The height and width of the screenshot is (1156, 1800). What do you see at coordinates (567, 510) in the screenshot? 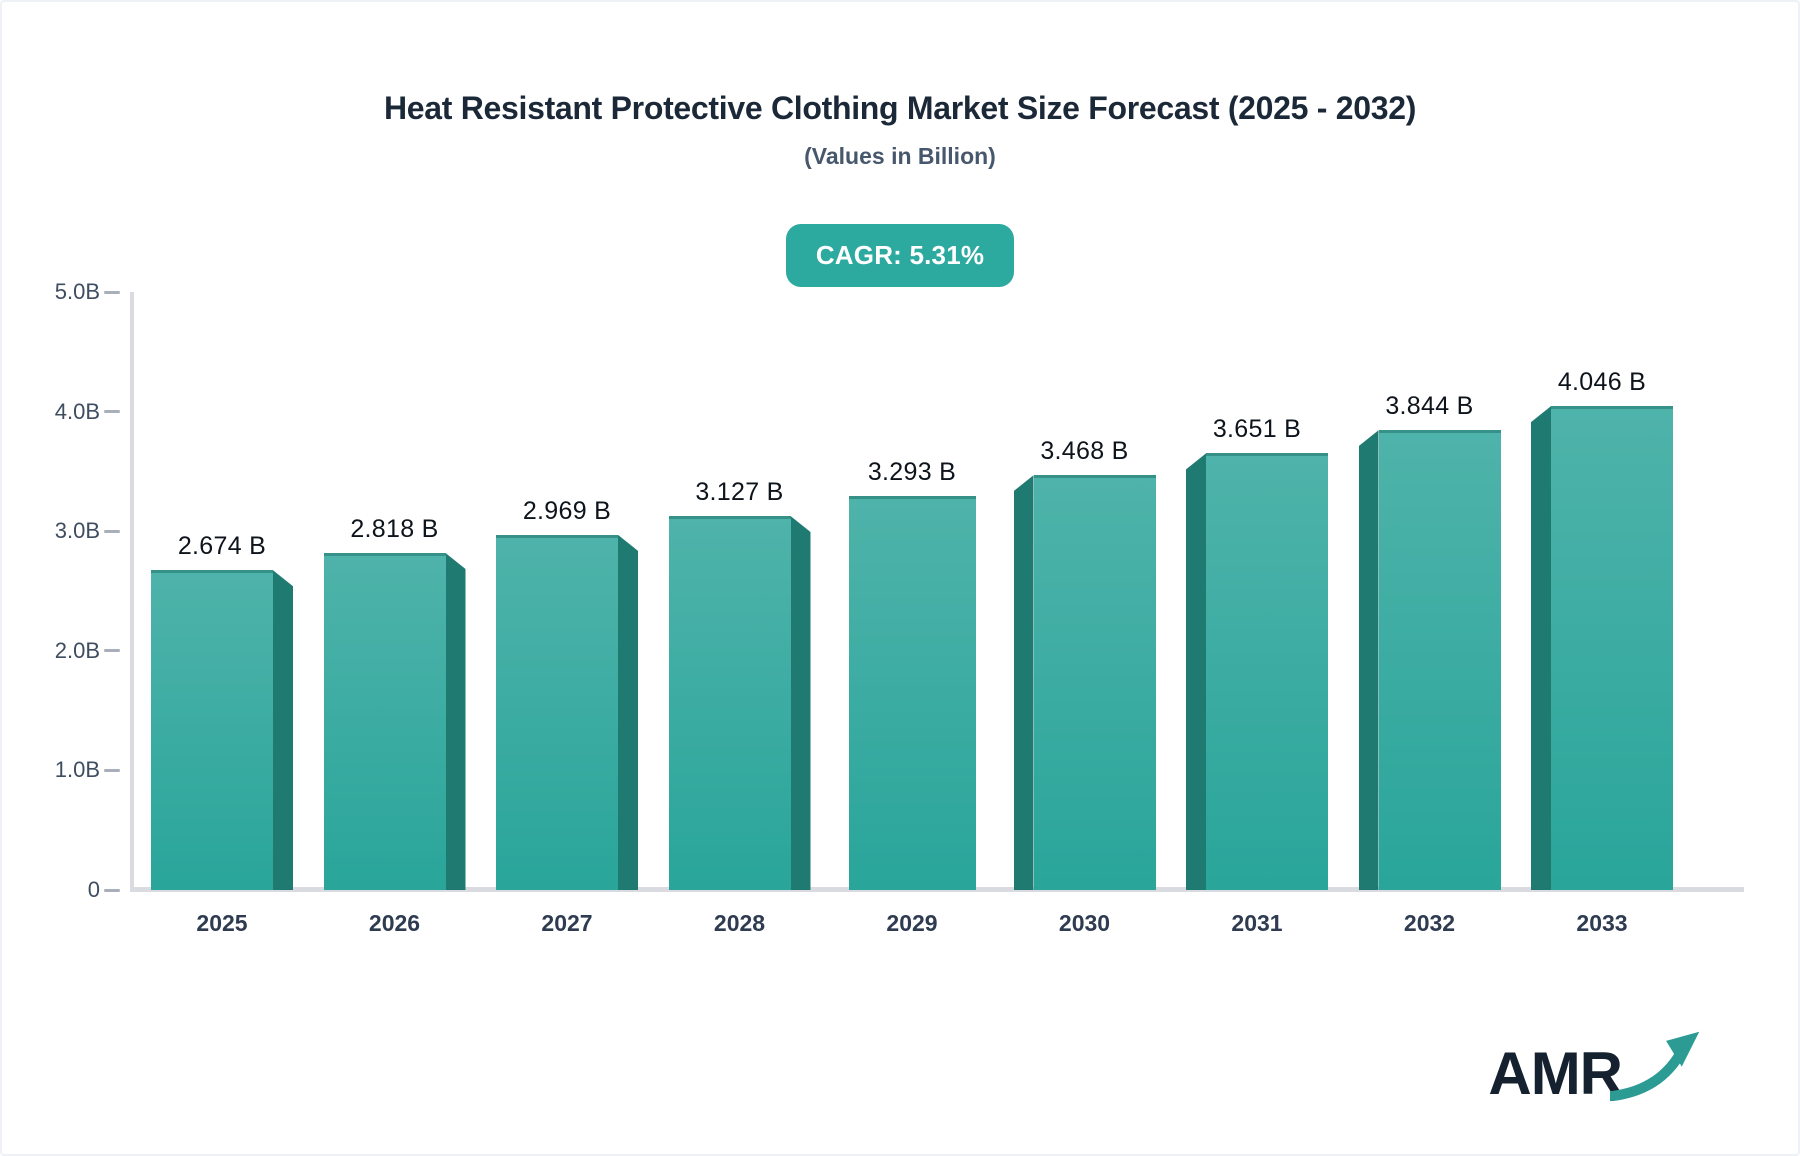
I see `bar-value-label: 2.969 B` at bounding box center [567, 510].